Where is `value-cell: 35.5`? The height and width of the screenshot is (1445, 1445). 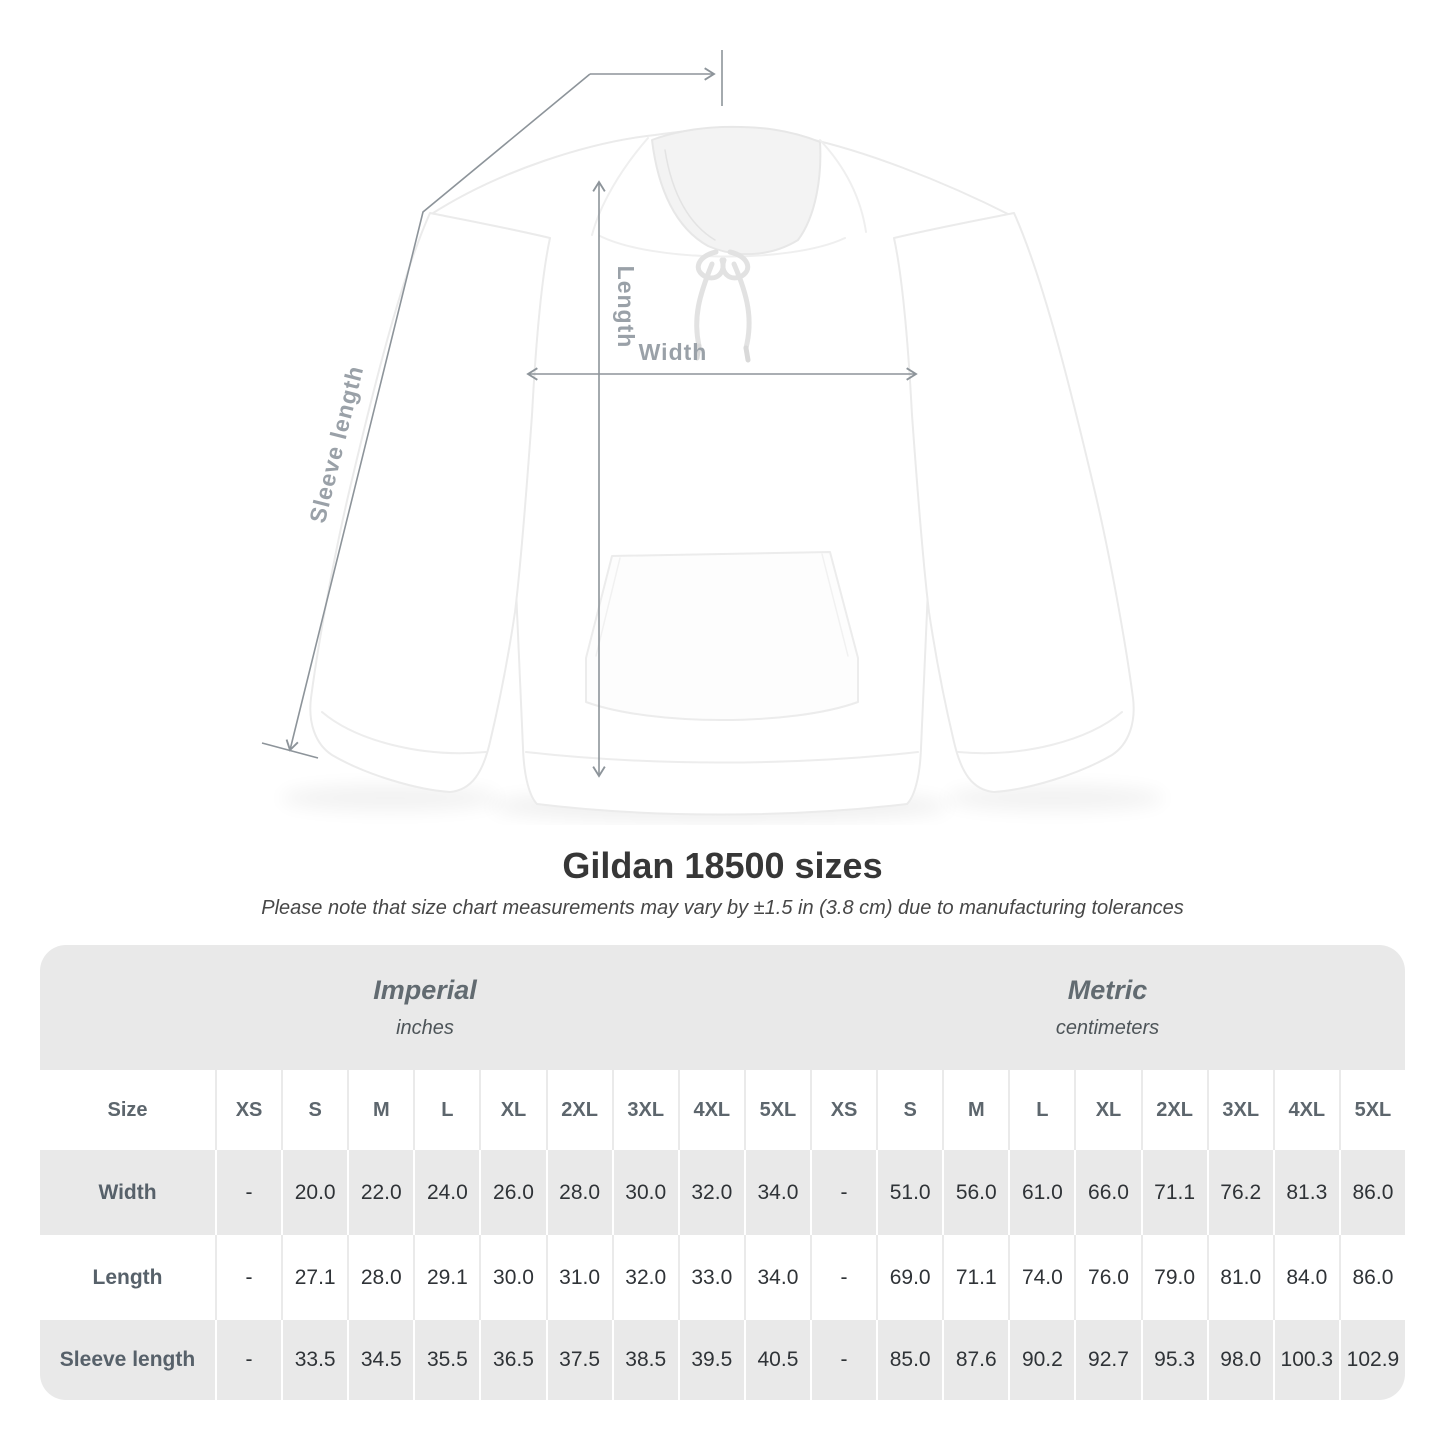
value-cell: 35.5 is located at coordinates (446, 1360).